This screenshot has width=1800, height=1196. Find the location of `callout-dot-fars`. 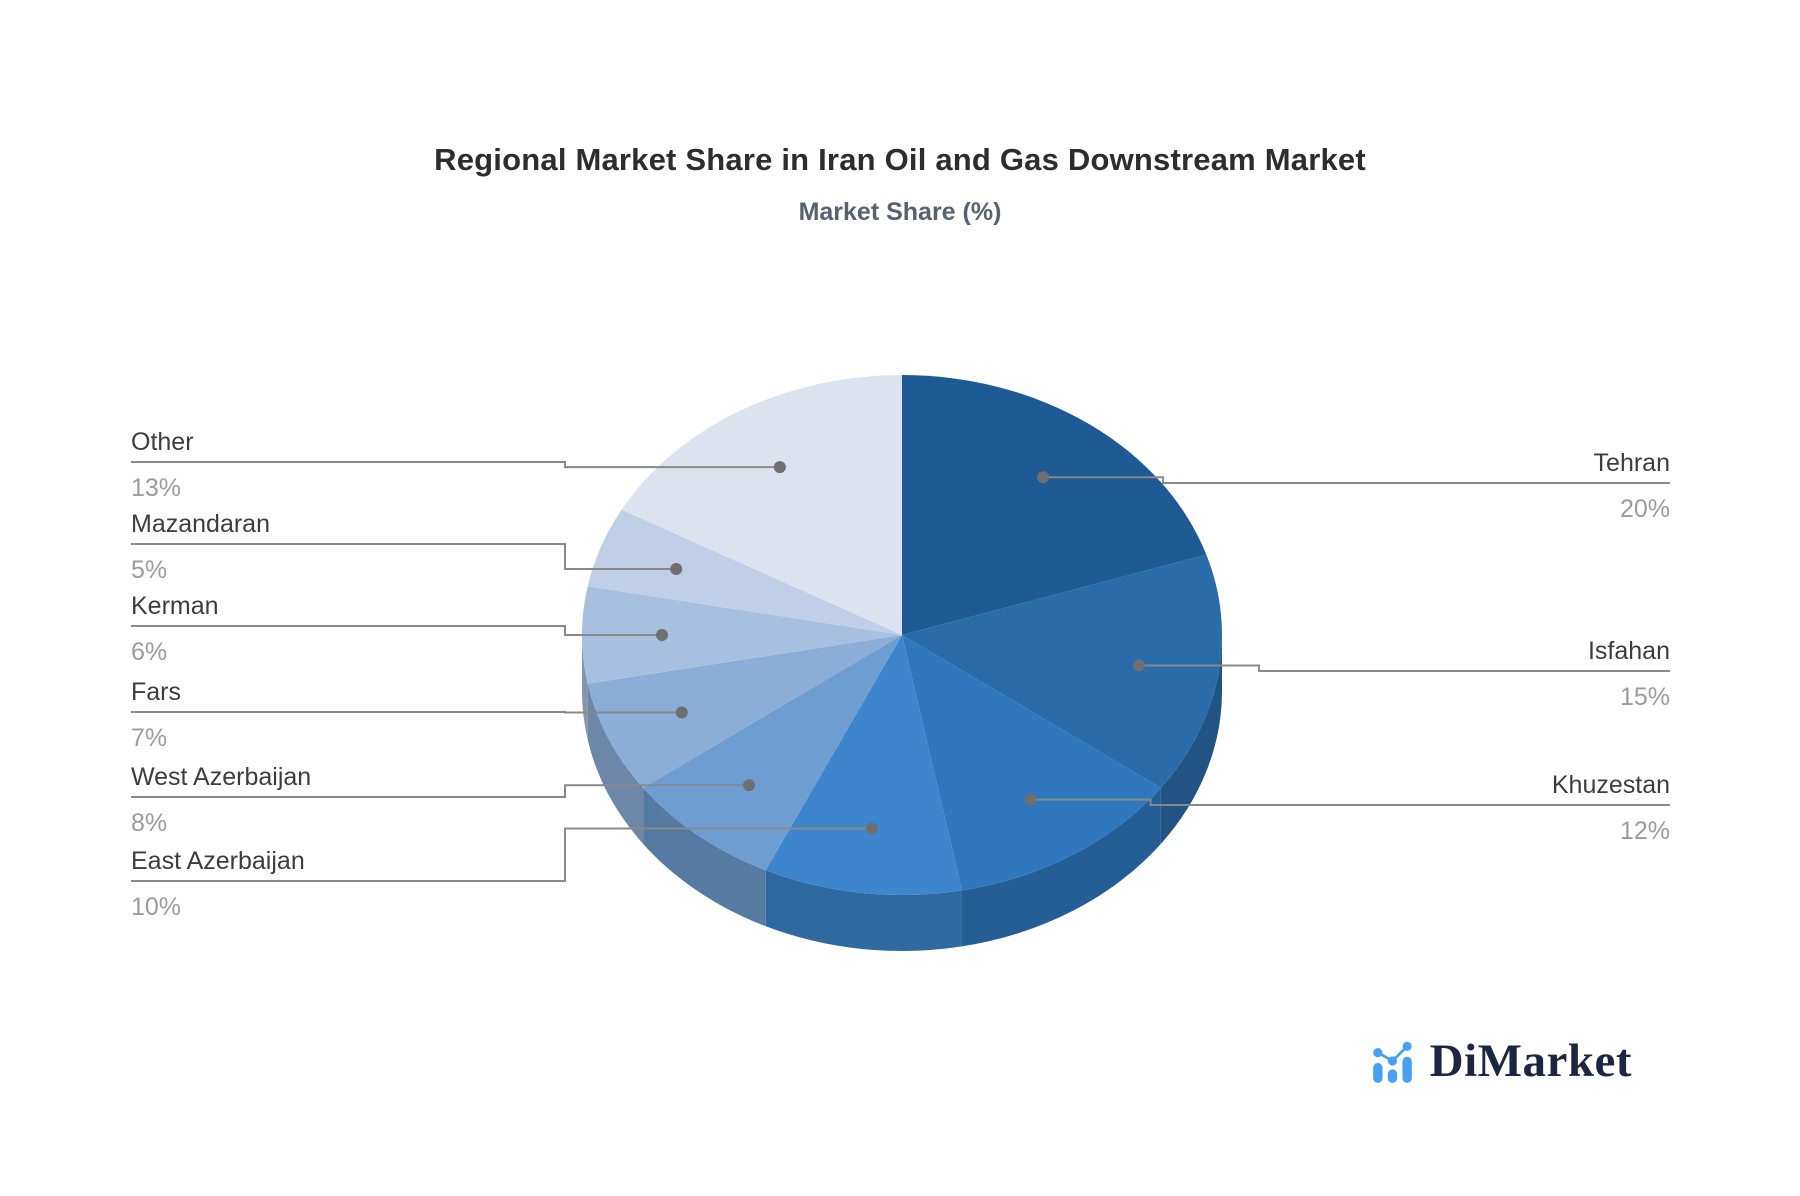

callout-dot-fars is located at coordinates (681, 712).